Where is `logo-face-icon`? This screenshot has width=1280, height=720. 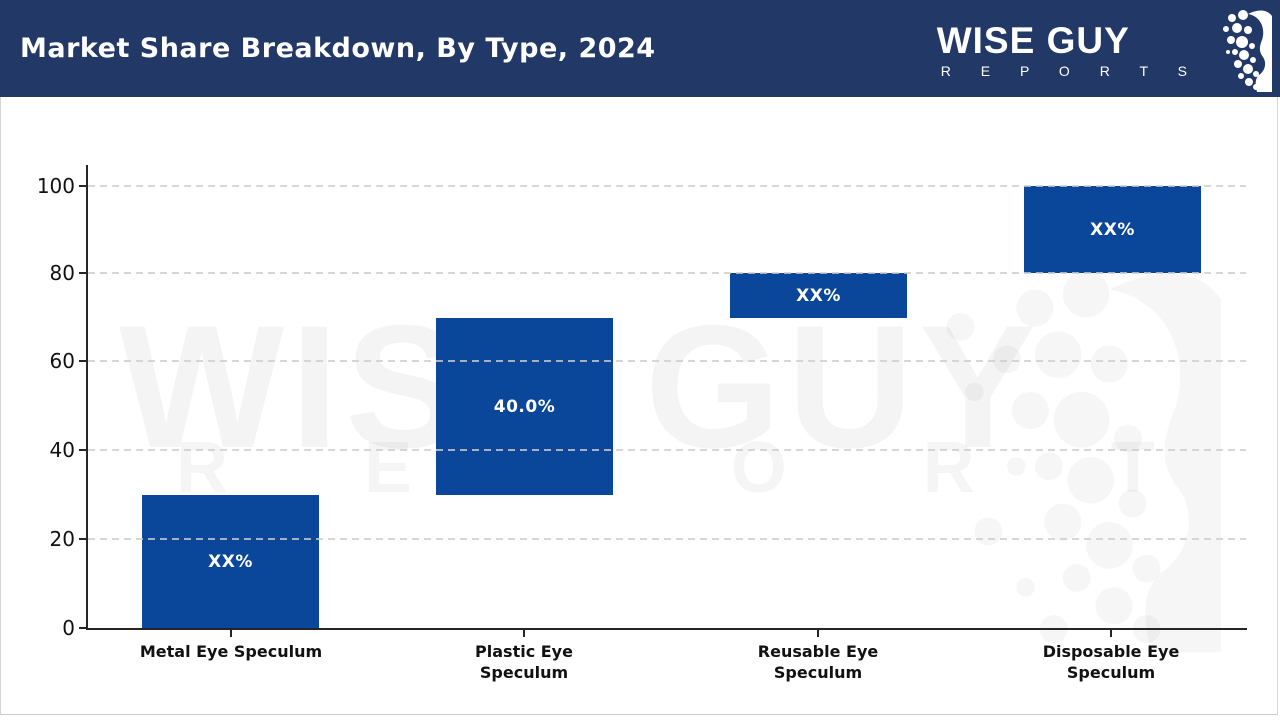 logo-face-icon is located at coordinates (1247, 51).